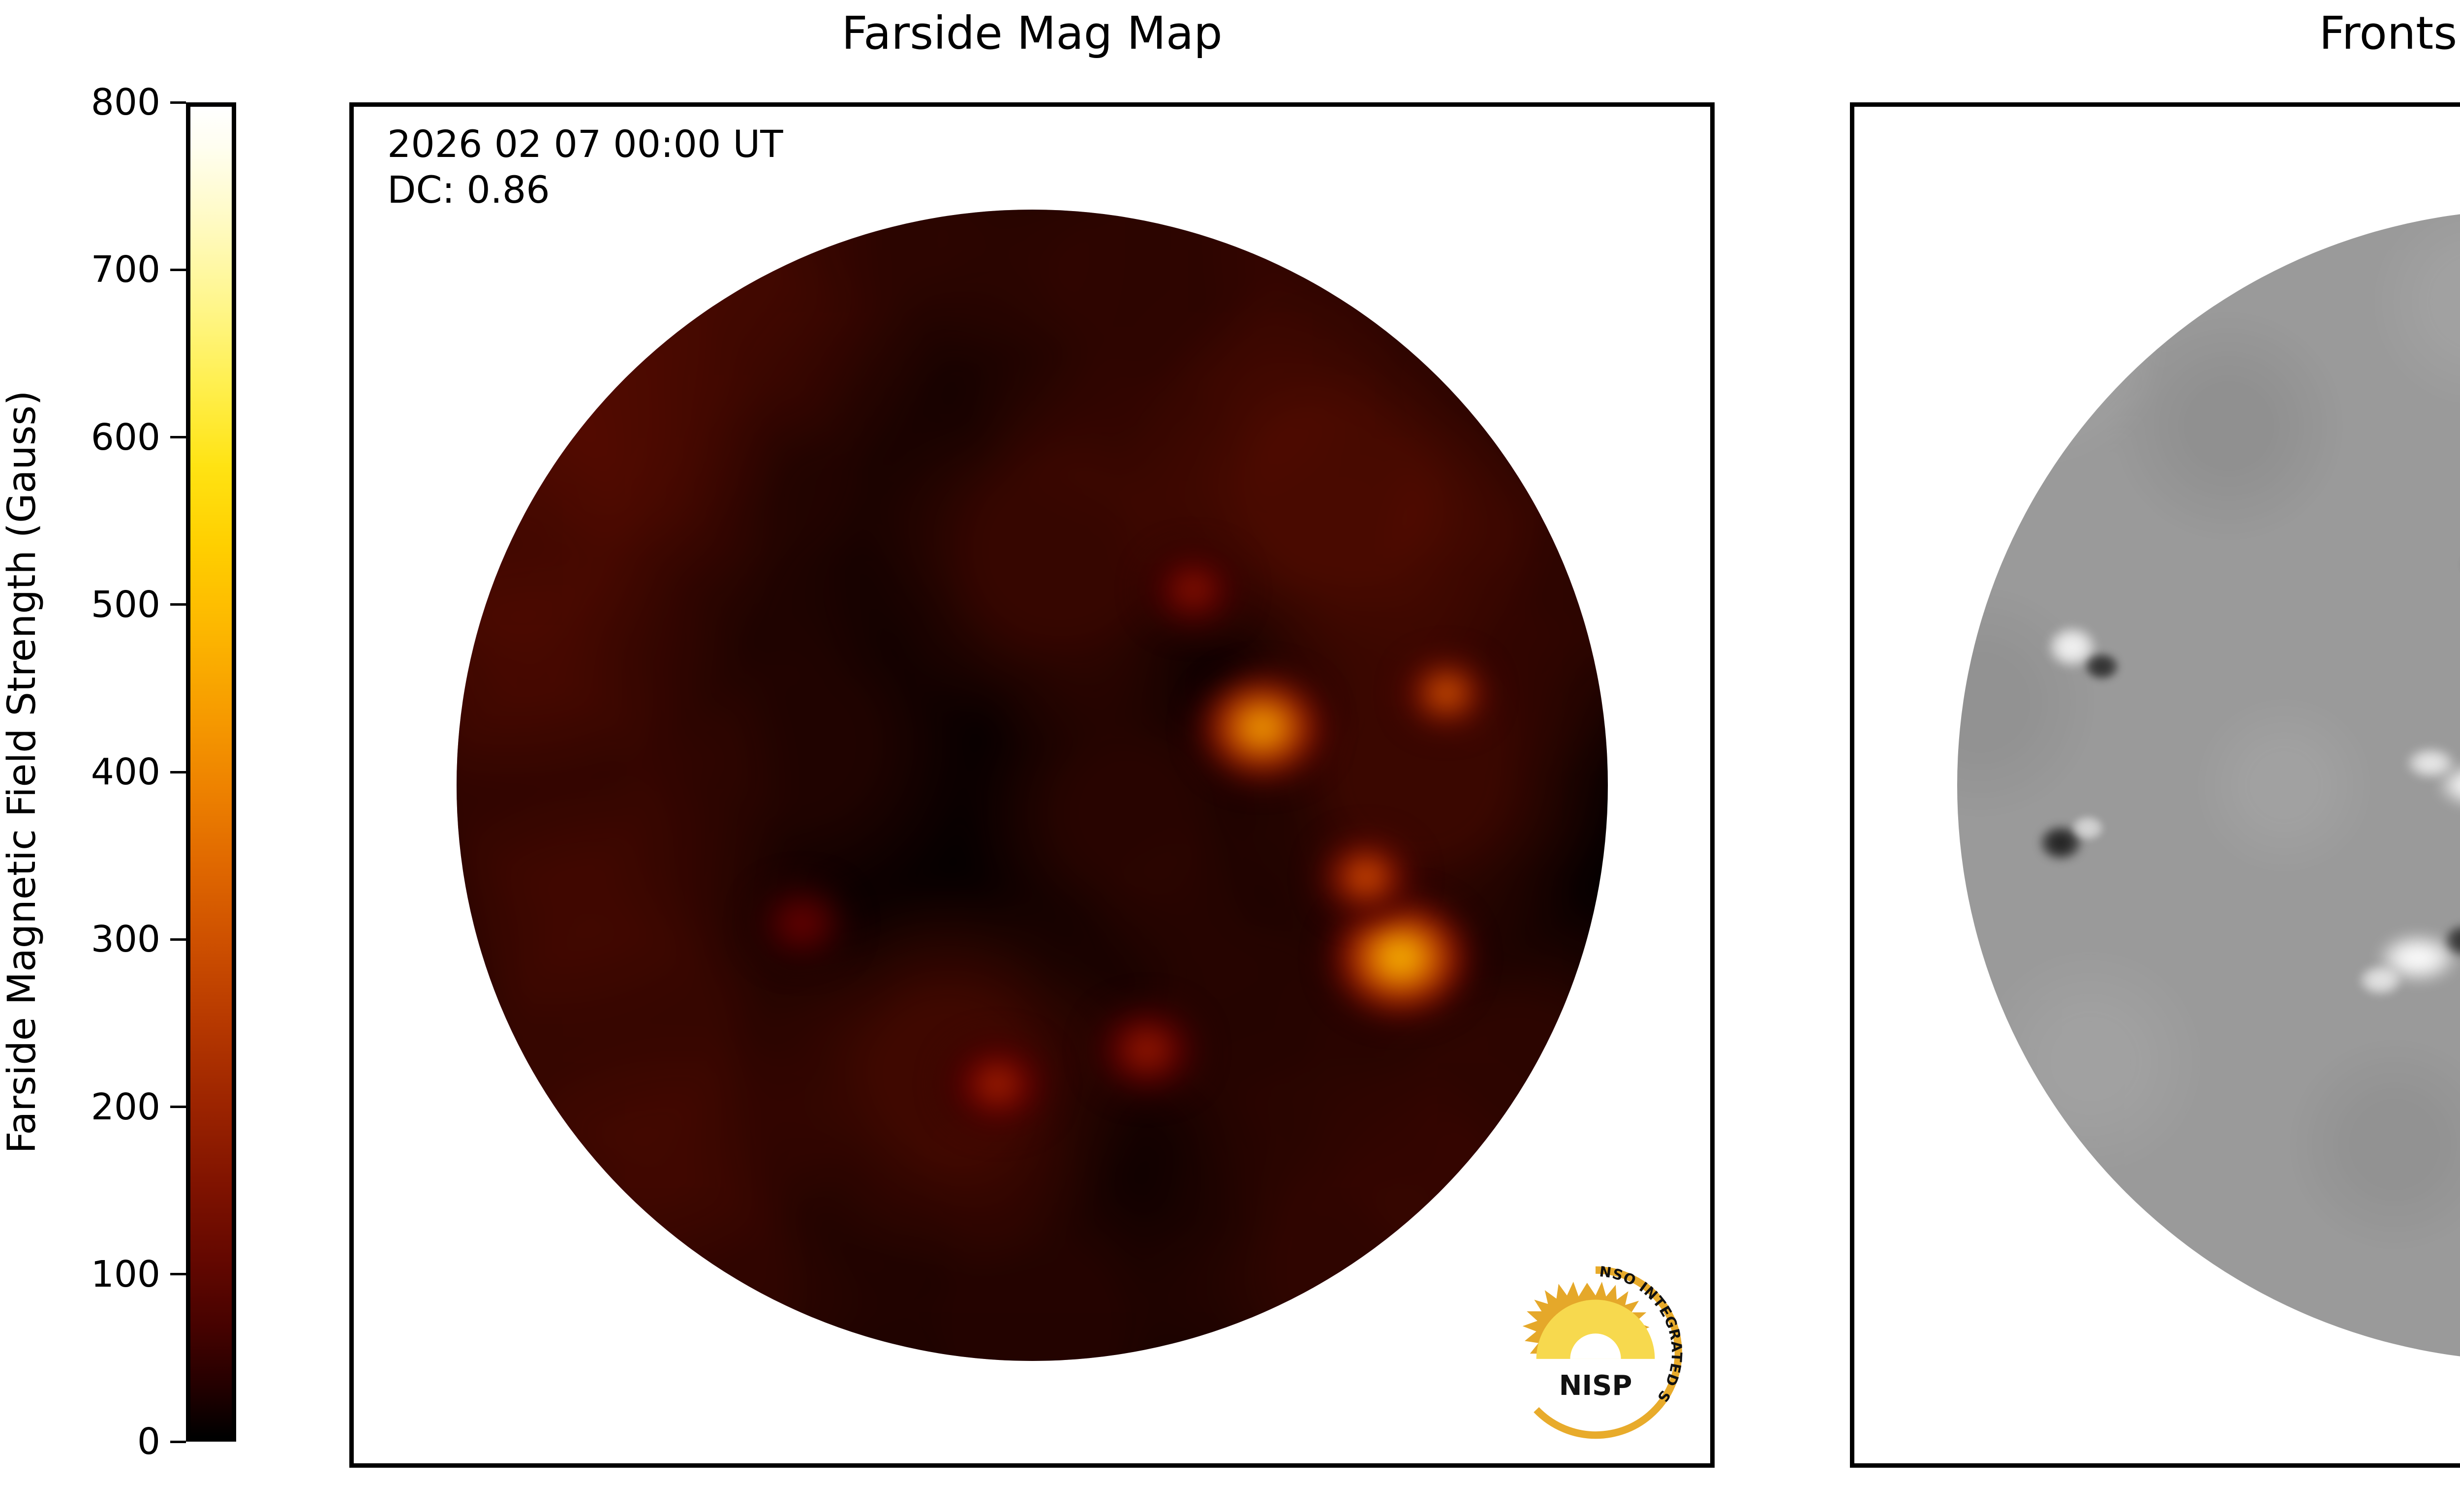 This screenshot has height=1512, width=2460. What do you see at coordinates (1032, 33) in the screenshot?
I see `panel-title-farside: Farside Mag Map` at bounding box center [1032, 33].